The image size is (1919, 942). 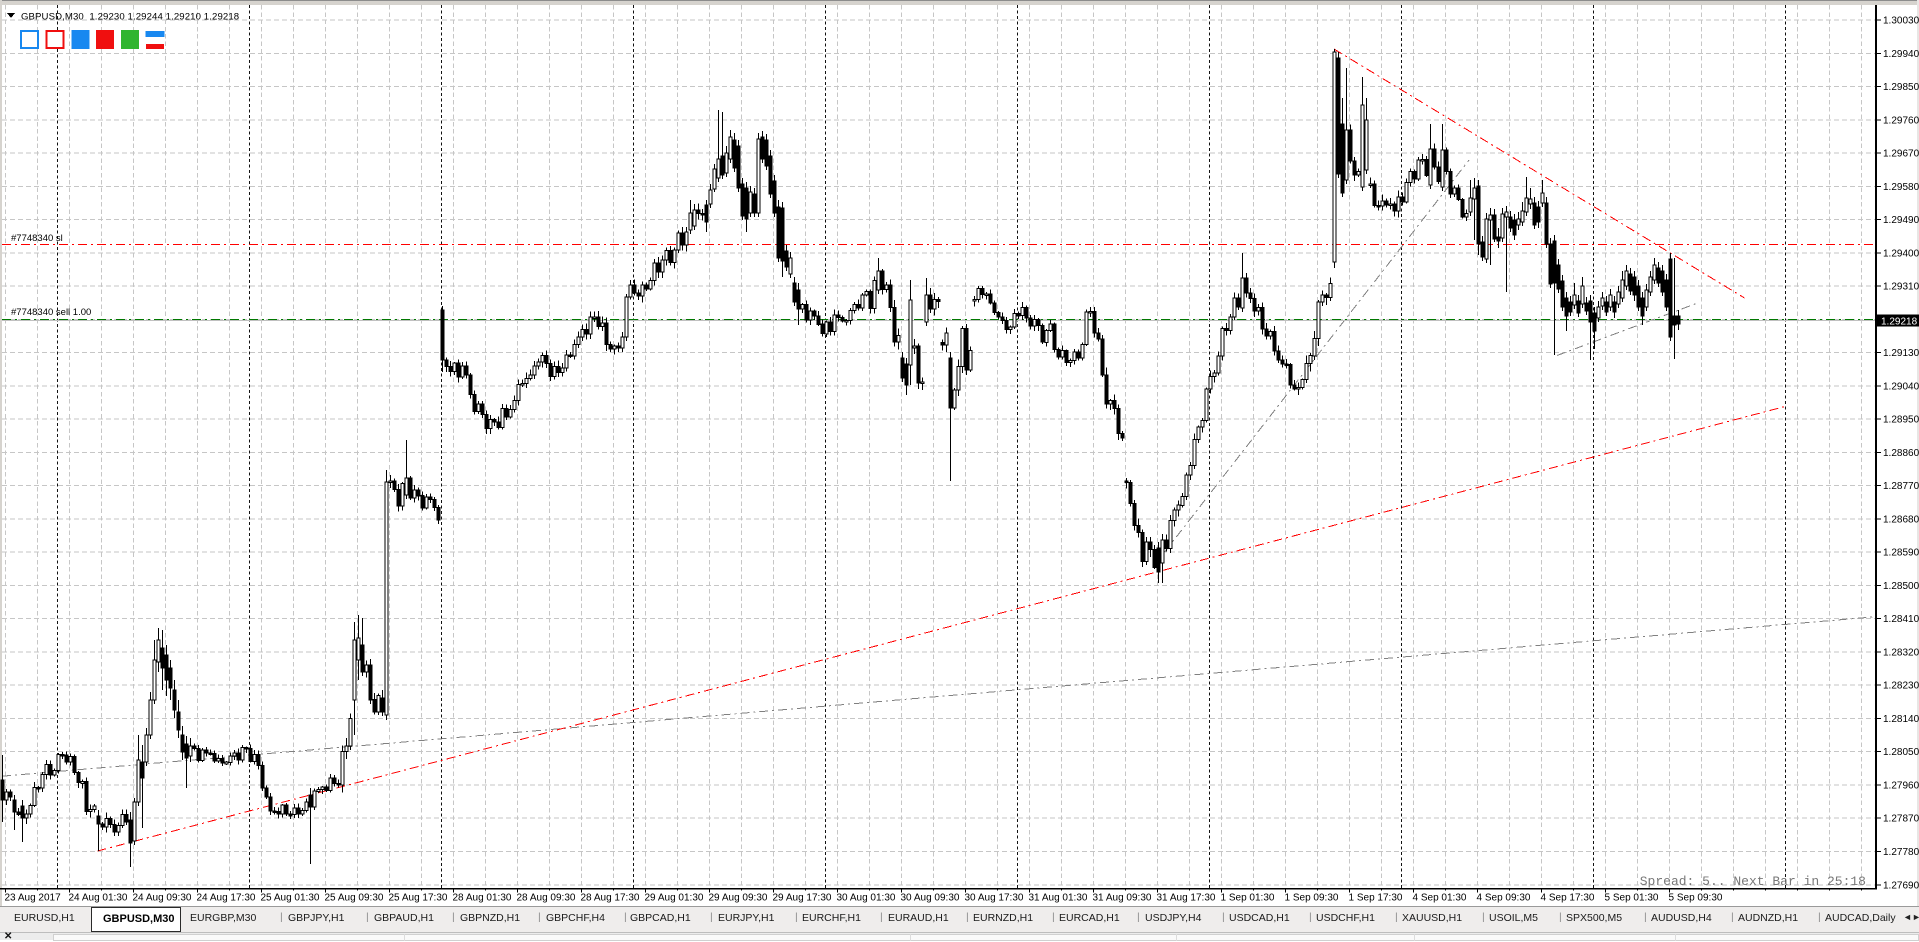 What do you see at coordinates (1568, 898) in the screenshot?
I see `svg-text: 4 Sep 17:30` at bounding box center [1568, 898].